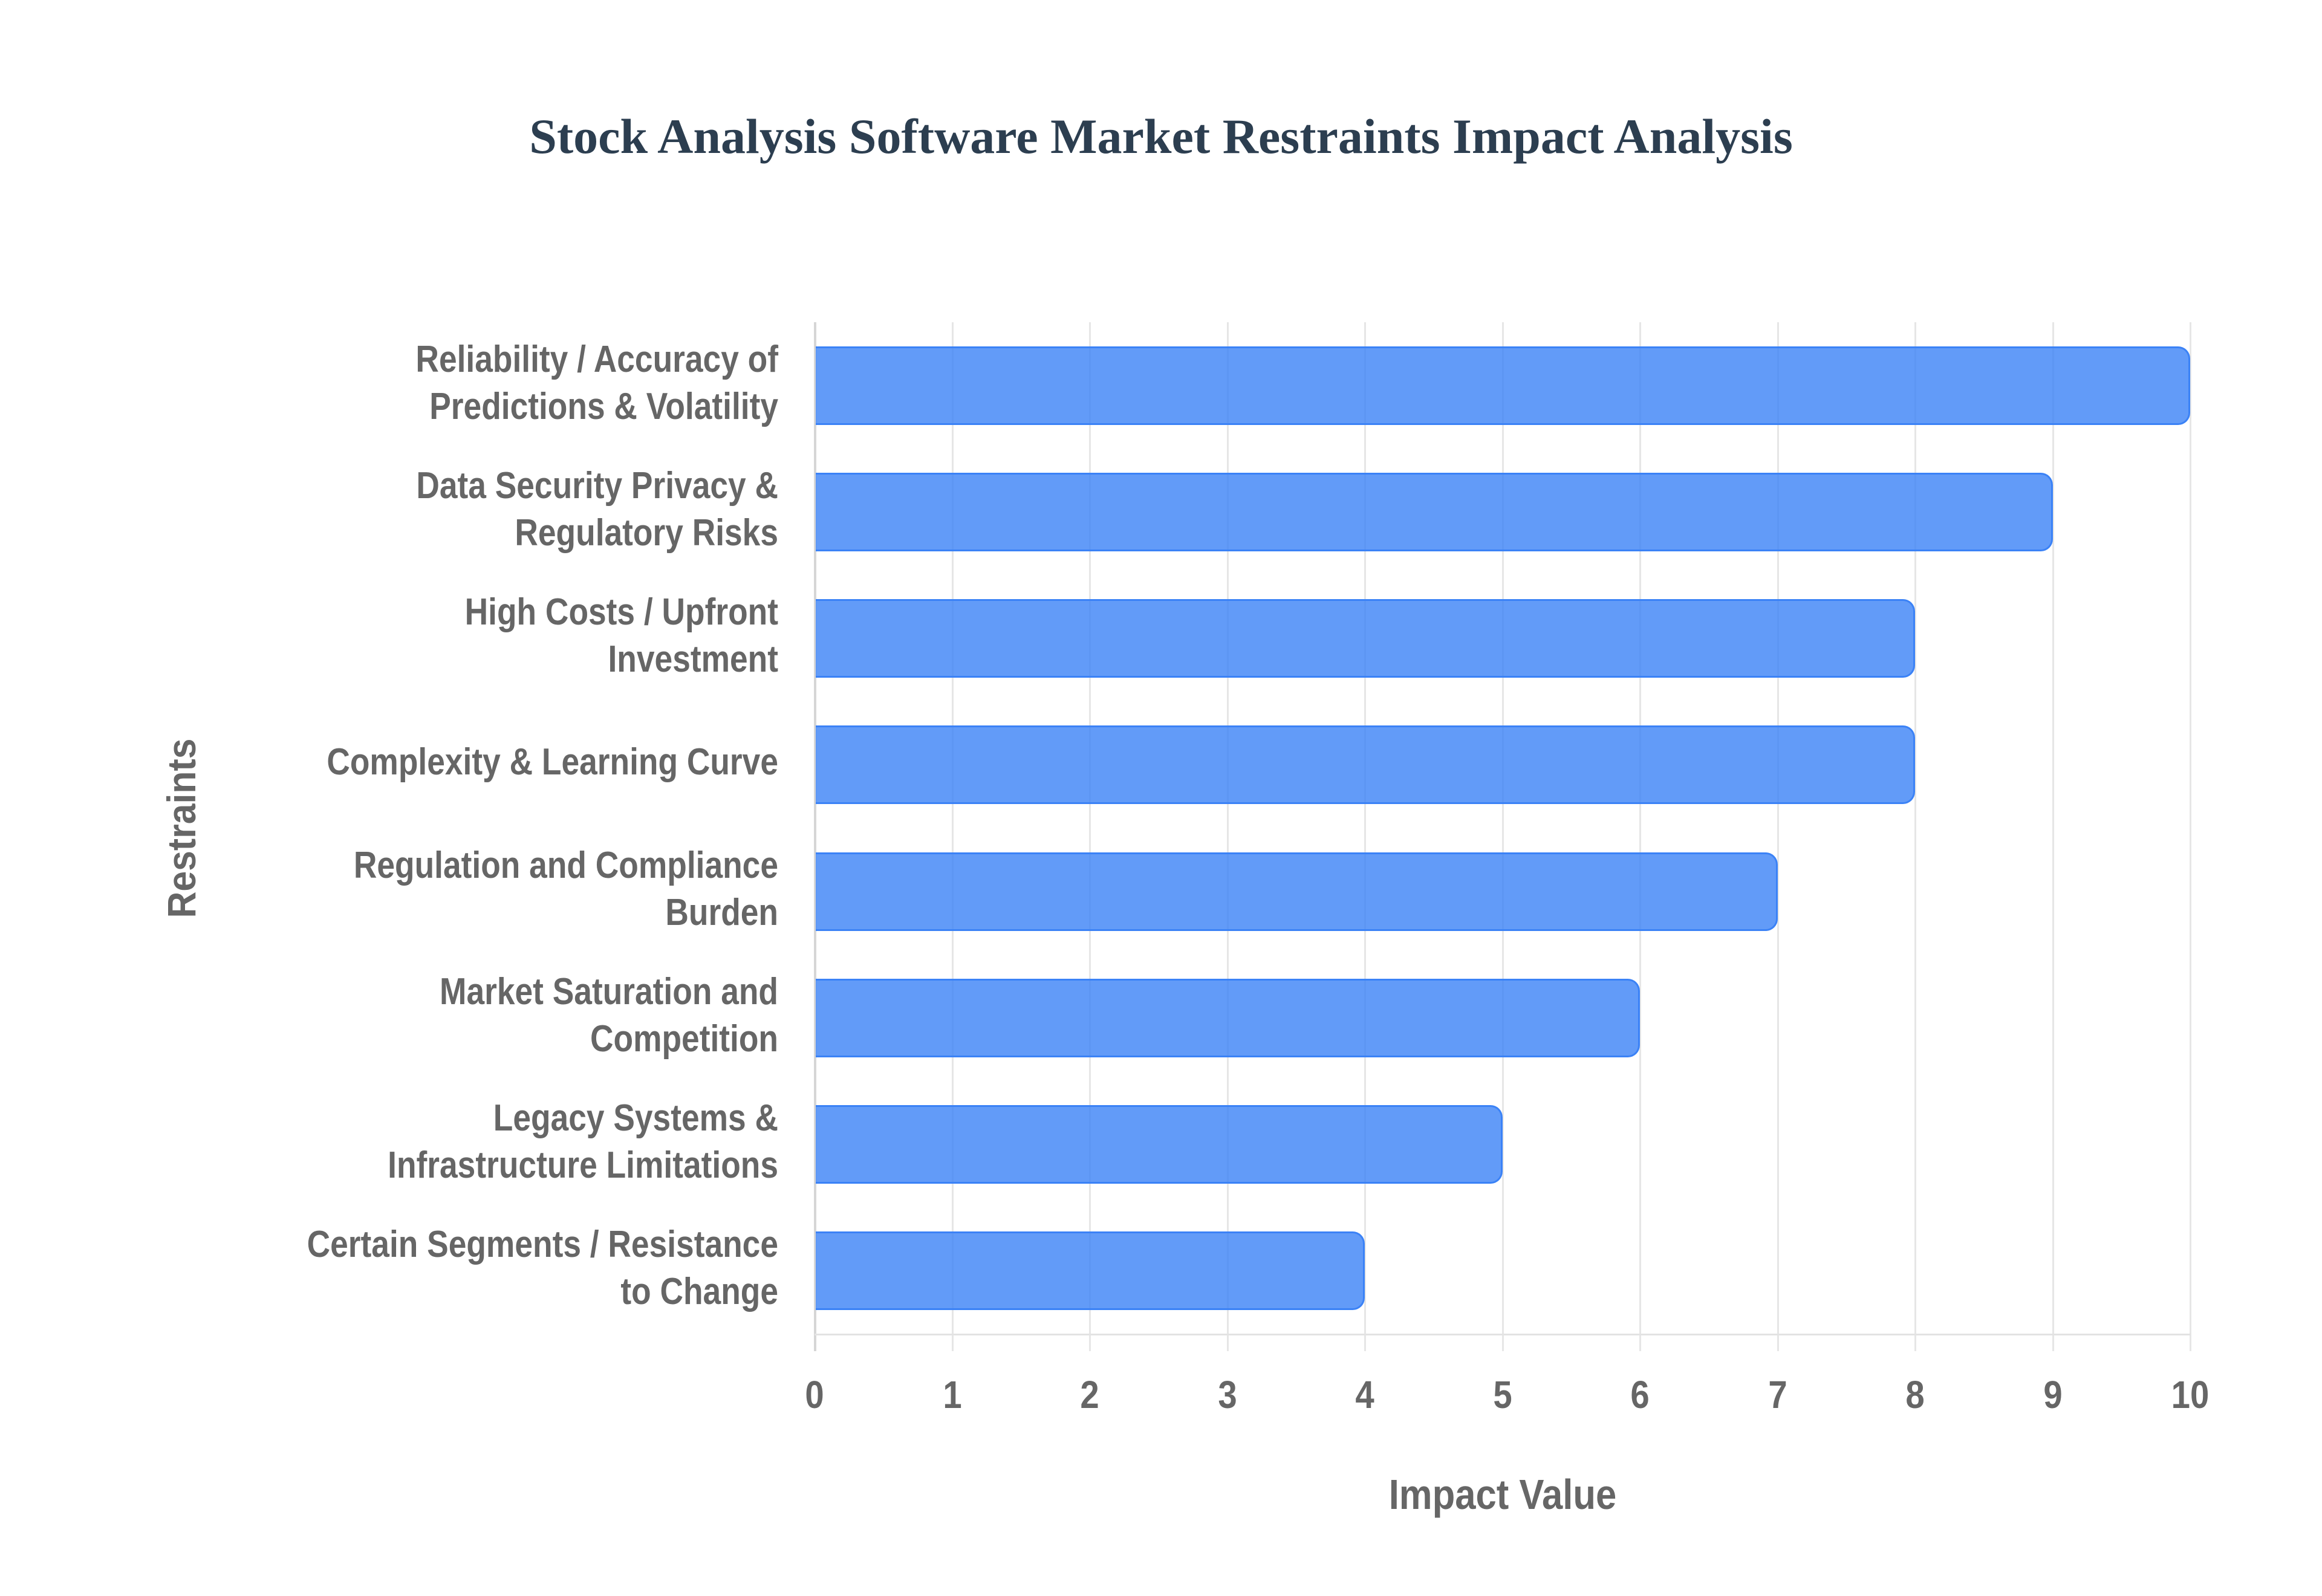  What do you see at coordinates (597, 485) in the screenshot?
I see `y-category-label-line: Data Security Privacy &` at bounding box center [597, 485].